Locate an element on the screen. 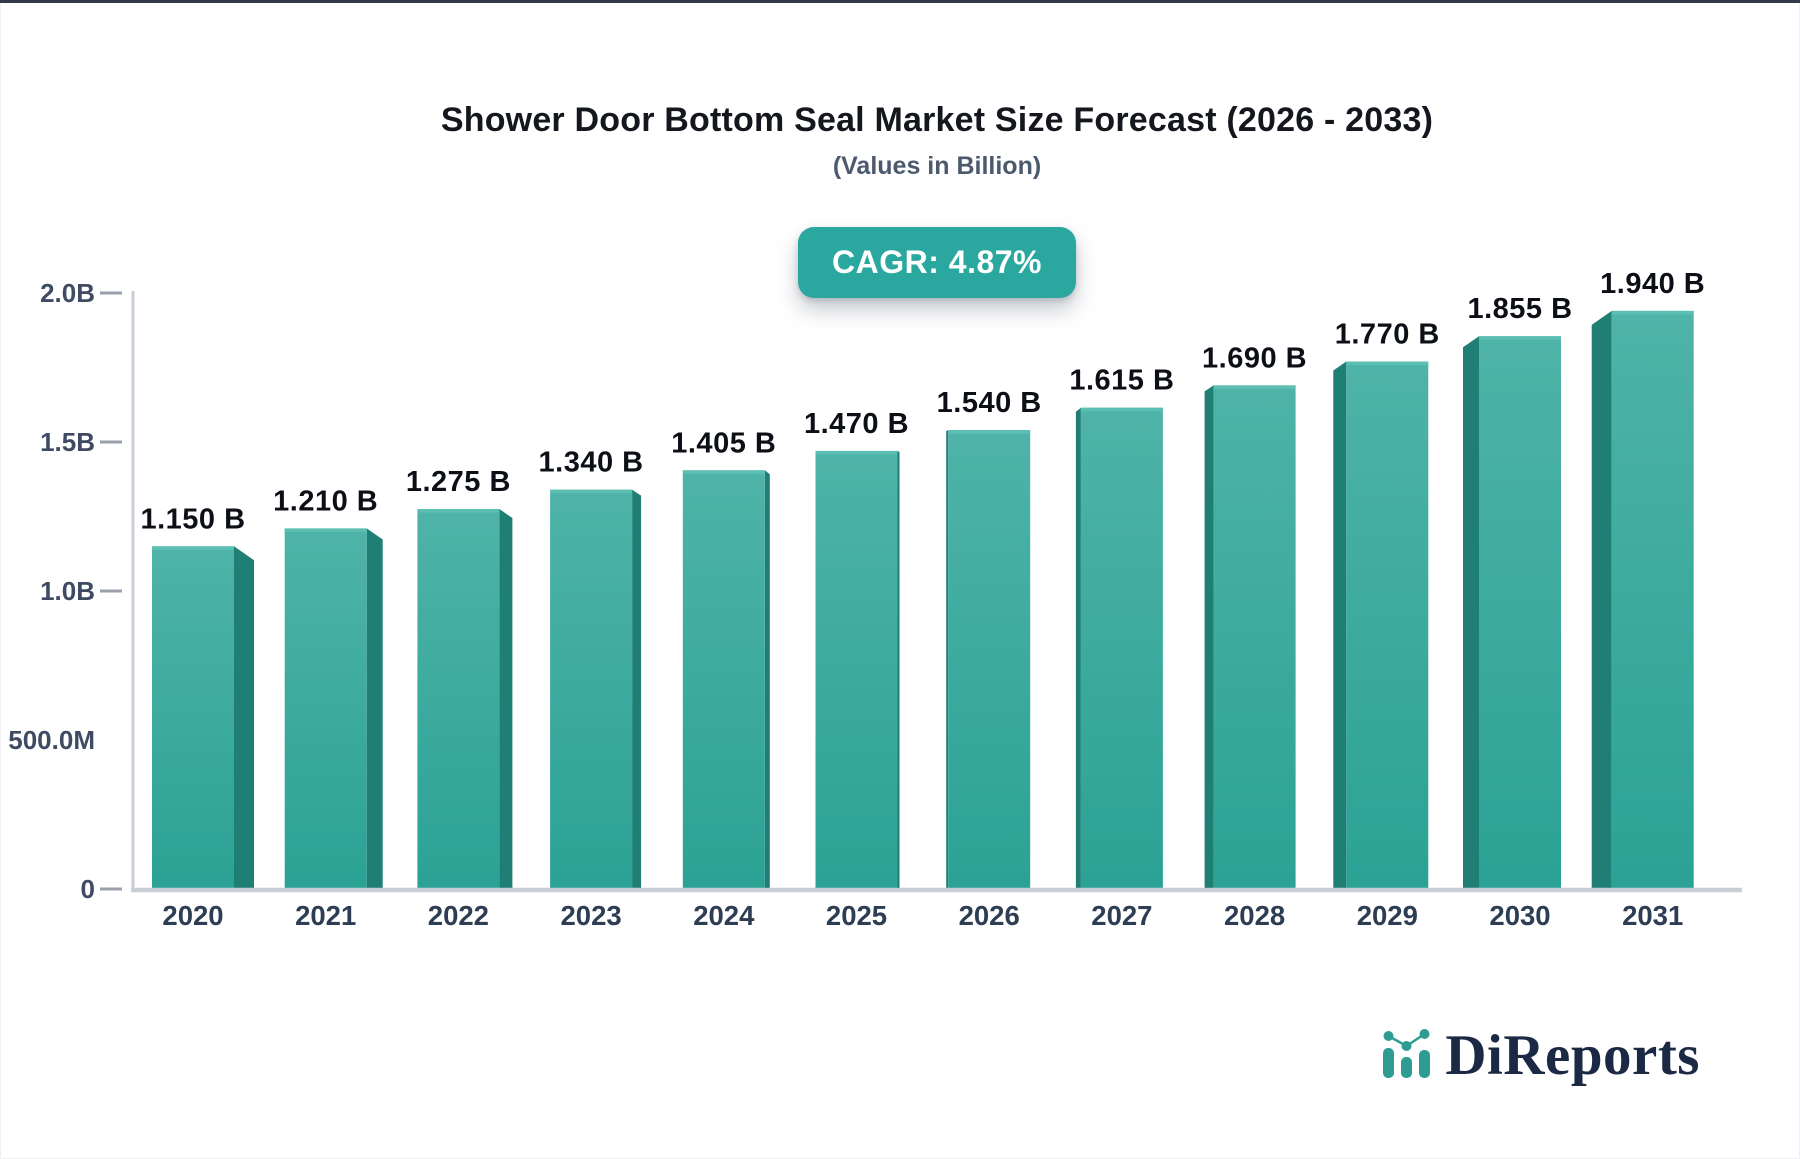 The width and height of the screenshot is (1800, 1159). svg-text: 2031 is located at coordinates (1652, 915).